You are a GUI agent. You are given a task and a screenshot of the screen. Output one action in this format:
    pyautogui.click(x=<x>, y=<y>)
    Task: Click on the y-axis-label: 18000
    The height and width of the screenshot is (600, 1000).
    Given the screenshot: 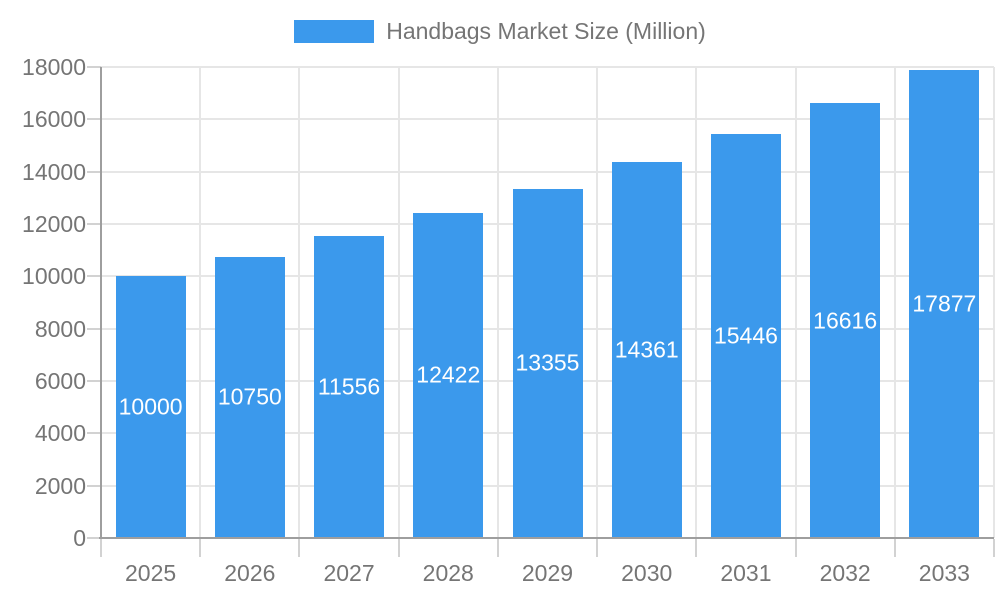 What is the action you would take?
    pyautogui.click(x=54, y=67)
    